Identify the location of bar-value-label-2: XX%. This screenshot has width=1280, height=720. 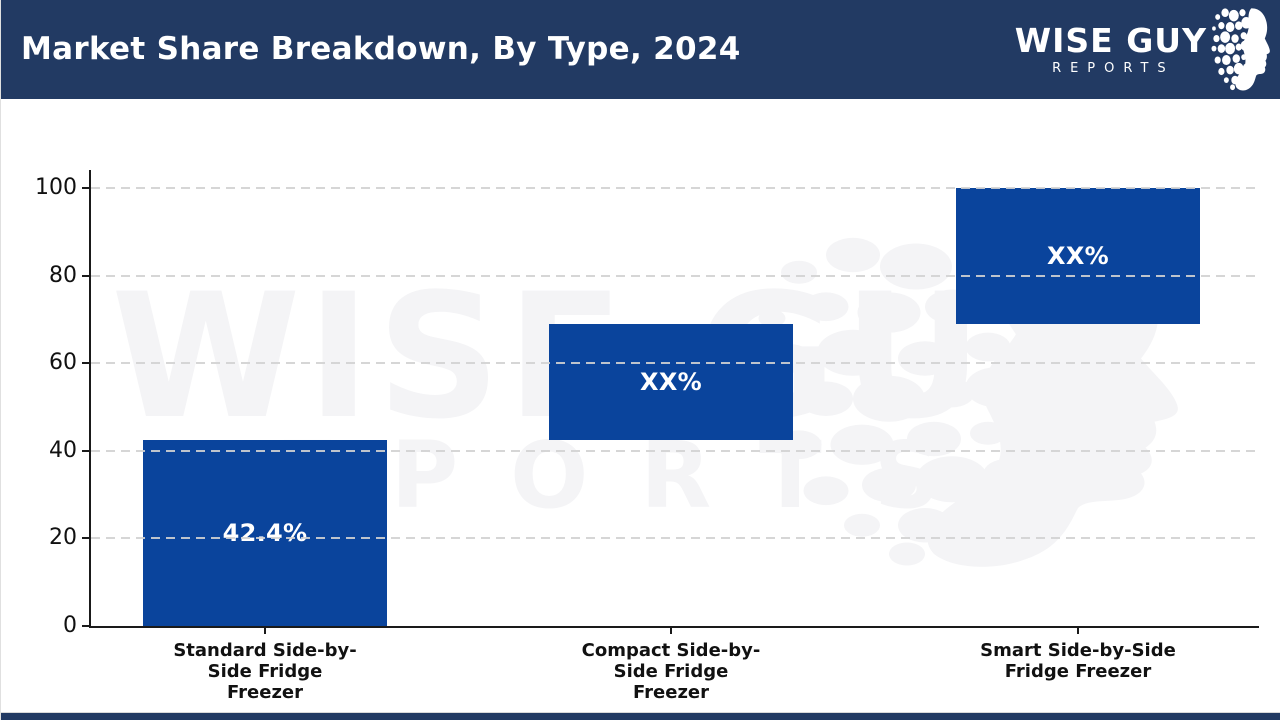
(671, 382).